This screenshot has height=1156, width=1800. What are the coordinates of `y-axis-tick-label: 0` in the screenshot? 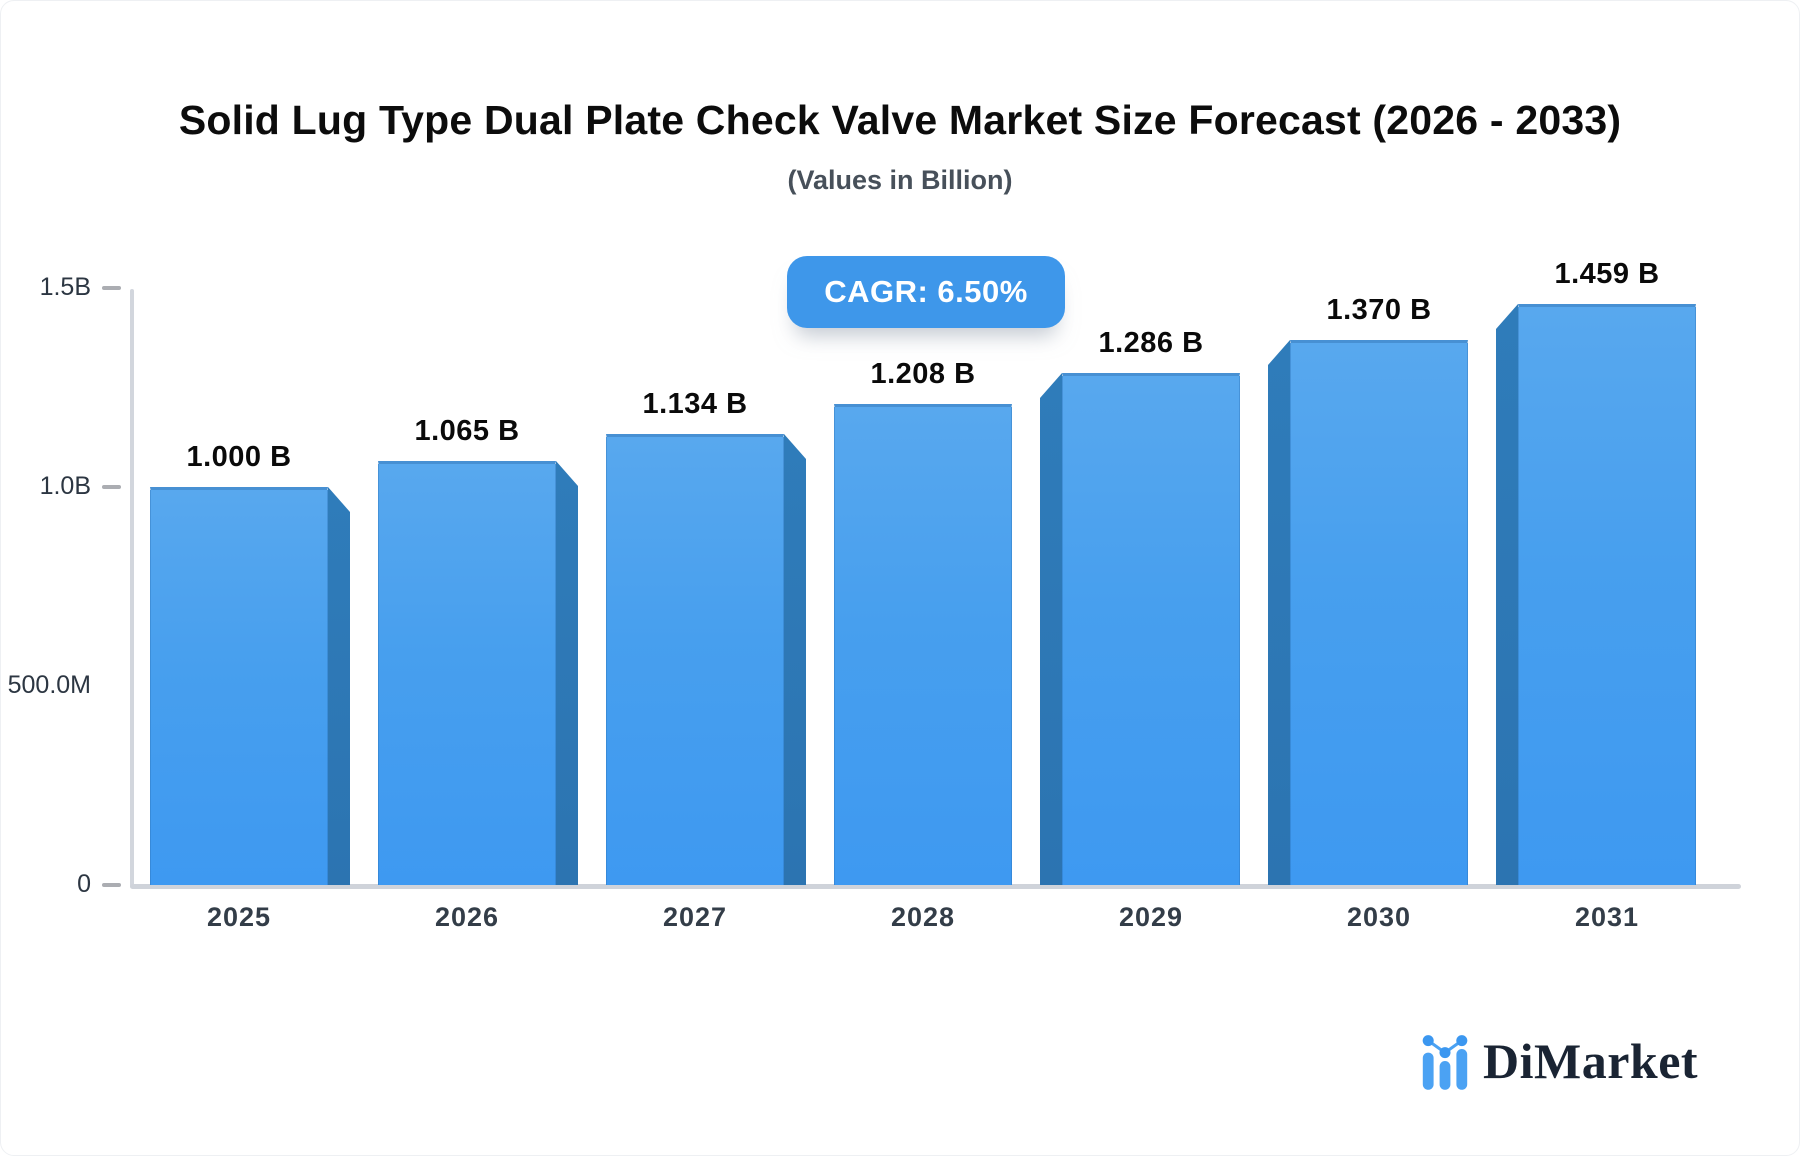 It's located at (84, 884).